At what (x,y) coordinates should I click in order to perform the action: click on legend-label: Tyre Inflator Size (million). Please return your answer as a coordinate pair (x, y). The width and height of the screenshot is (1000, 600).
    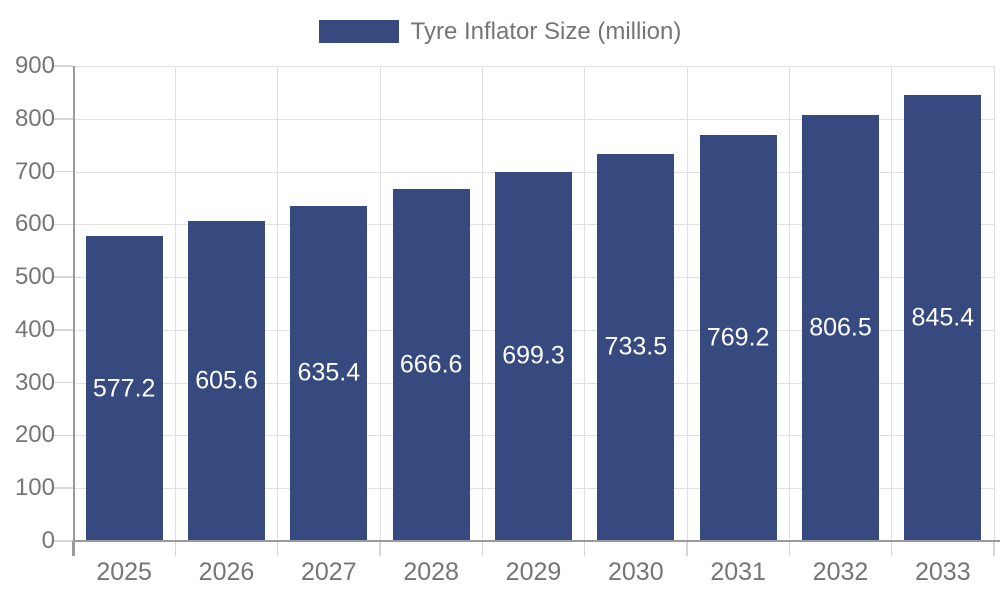
    Looking at the image, I should click on (546, 31).